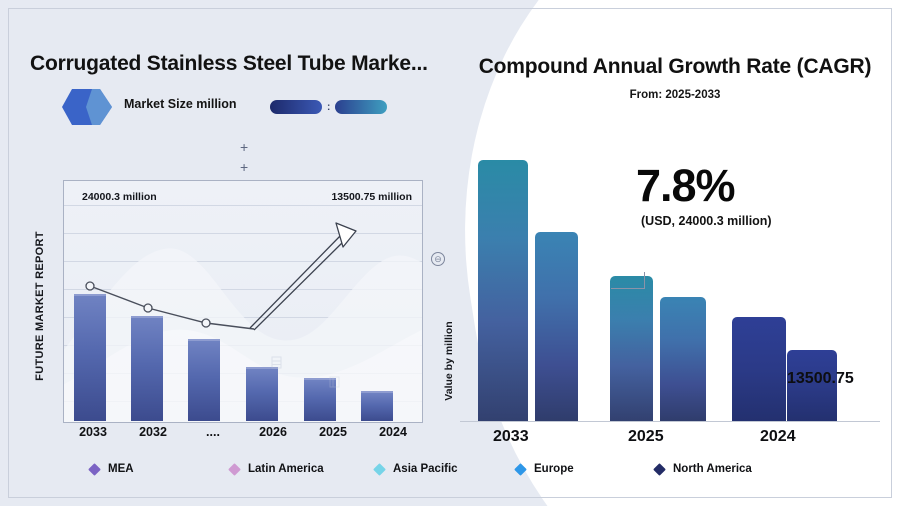 The width and height of the screenshot is (900, 506). Describe the element at coordinates (234, 469) in the screenshot. I see `legend-dot-latin-america` at that location.